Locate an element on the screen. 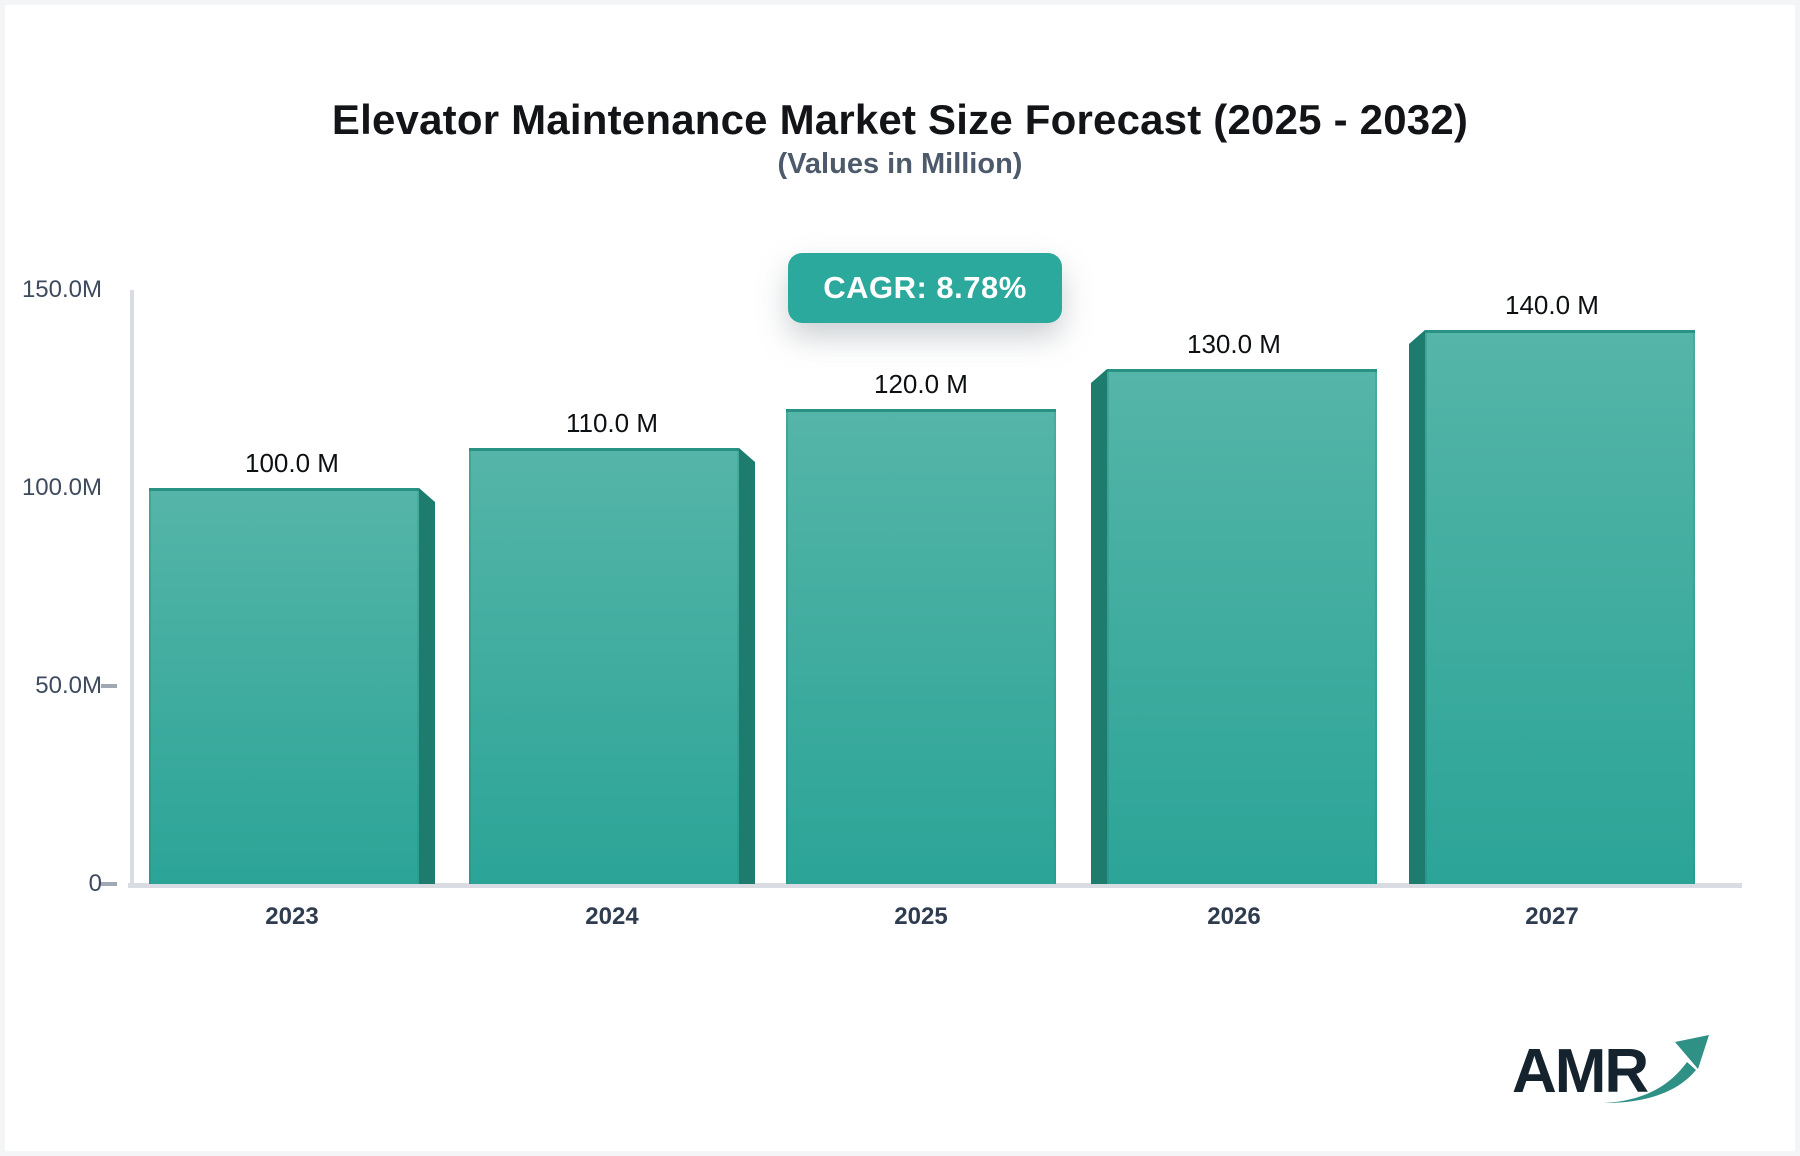 The height and width of the screenshot is (1156, 1800). y-axis-tick-label: 150.0M is located at coordinates (61, 289).